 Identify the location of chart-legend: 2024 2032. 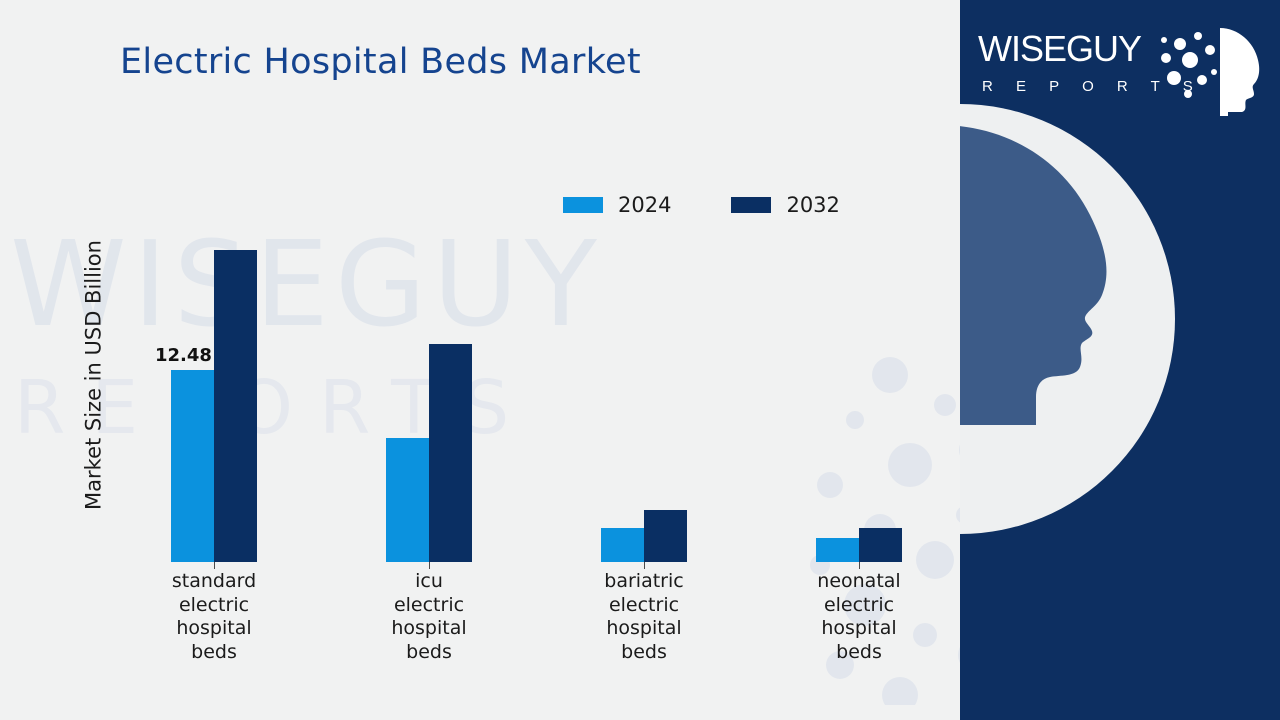
(701, 205).